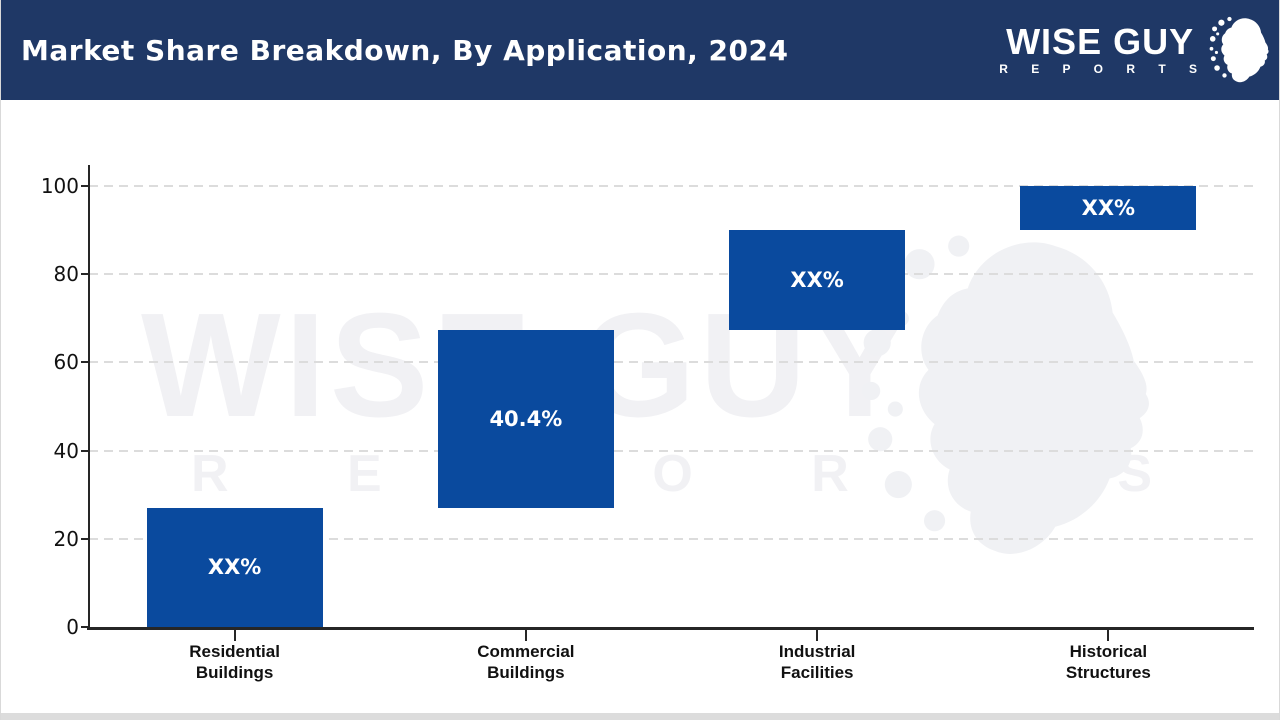 This screenshot has width=1280, height=720. What do you see at coordinates (1103, 69) in the screenshot?
I see `logo-subtitle: R E P O R T S` at bounding box center [1103, 69].